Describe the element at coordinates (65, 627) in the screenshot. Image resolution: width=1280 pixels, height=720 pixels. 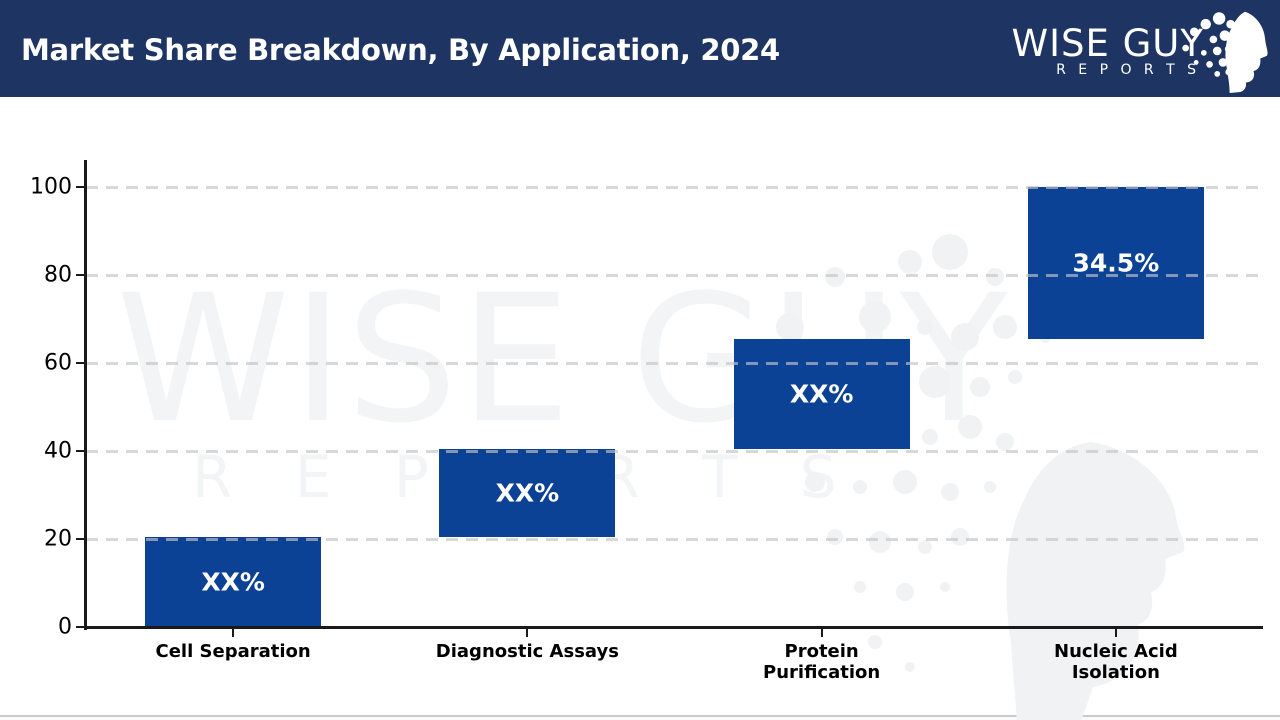
I see `y-tick-label-0: 0` at that location.